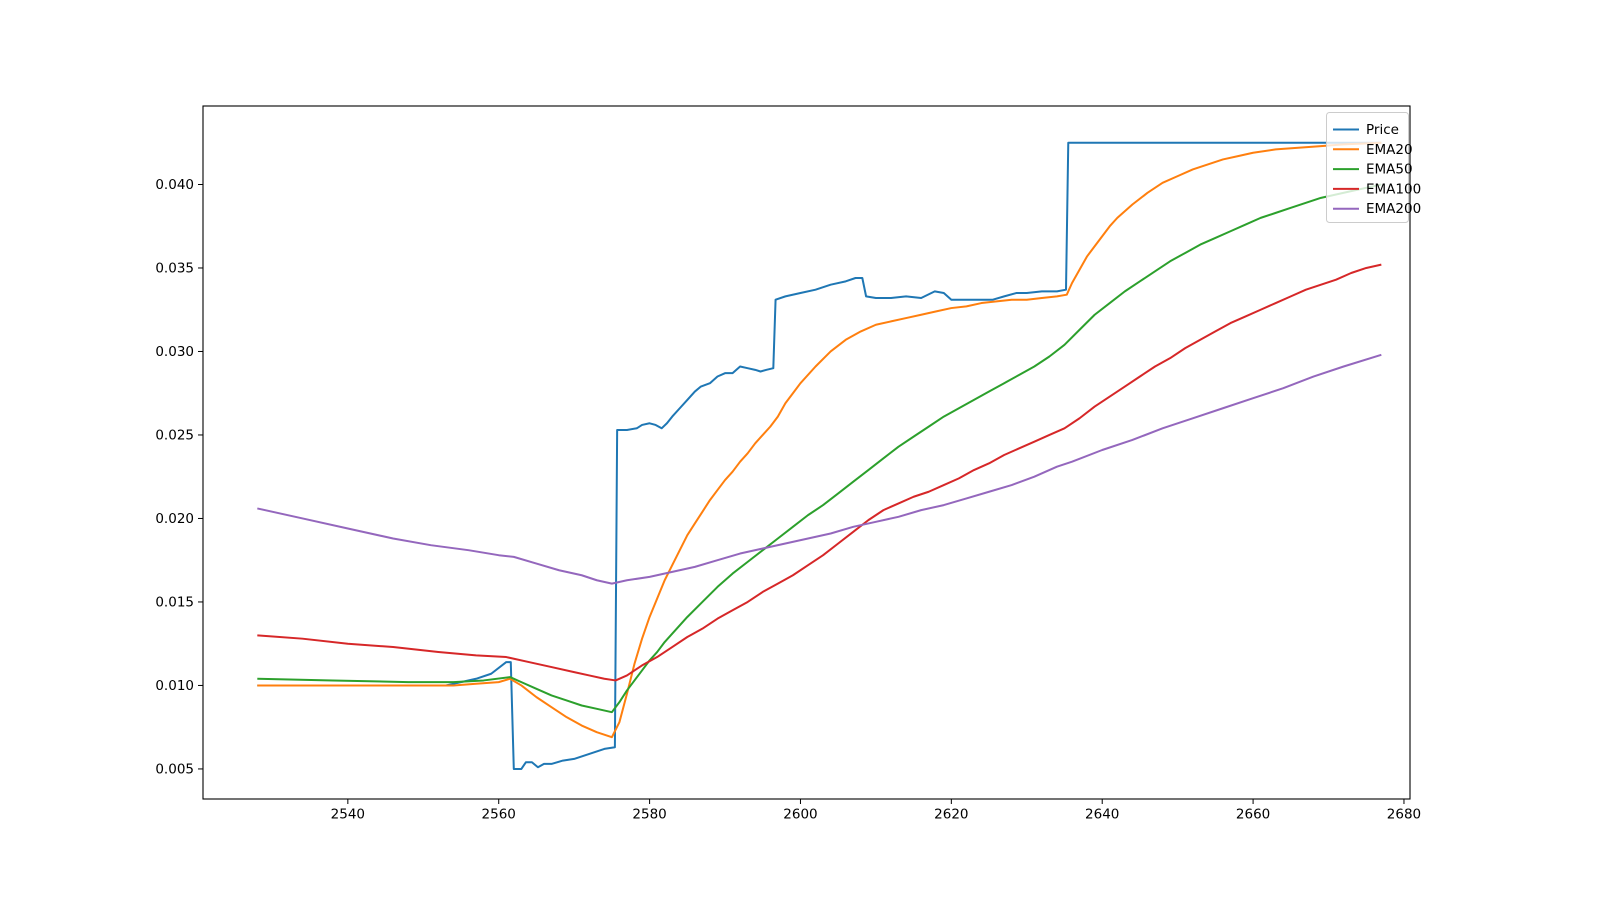 This screenshot has height=904, width=1600. I want to click on y-tick-label: 0.035, so click(174, 268).